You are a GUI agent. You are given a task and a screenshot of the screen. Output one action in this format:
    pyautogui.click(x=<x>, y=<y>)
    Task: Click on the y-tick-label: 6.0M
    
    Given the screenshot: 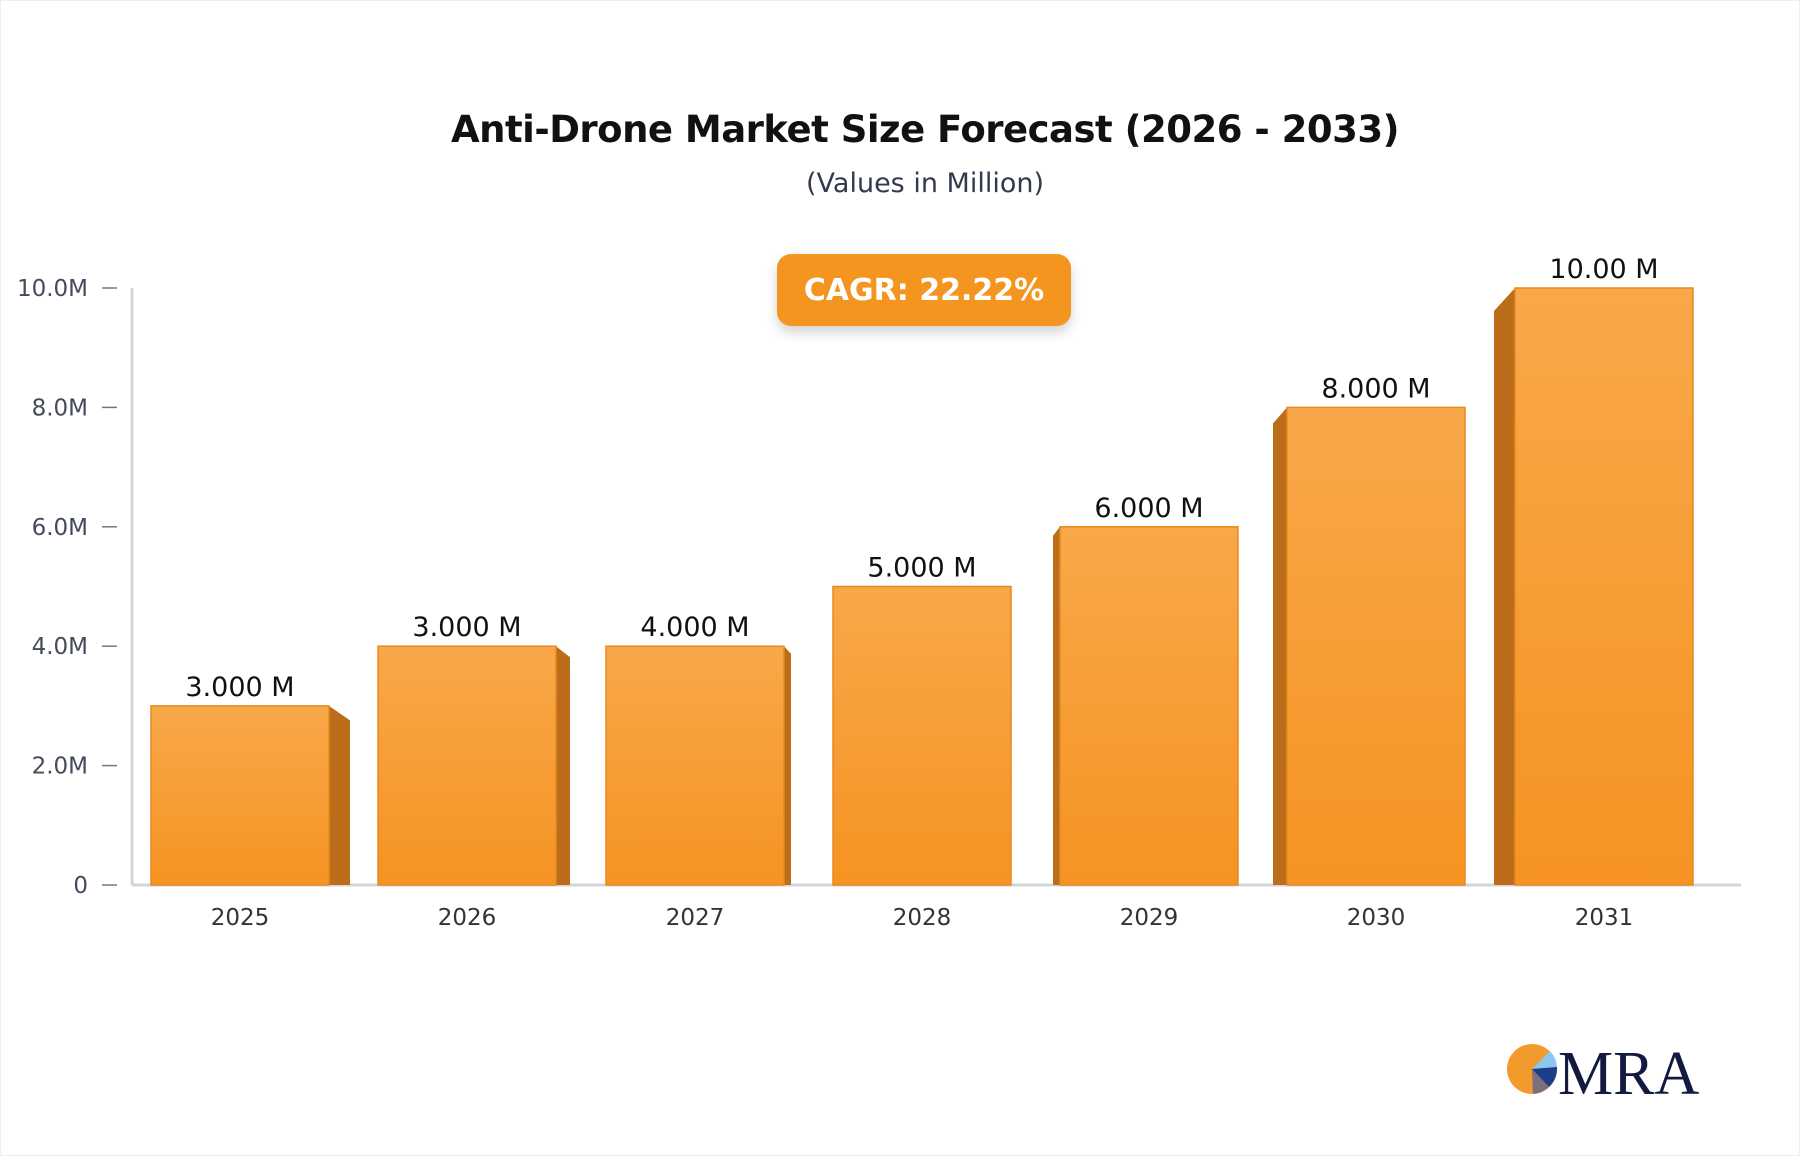 What is the action you would take?
    pyautogui.click(x=60, y=528)
    